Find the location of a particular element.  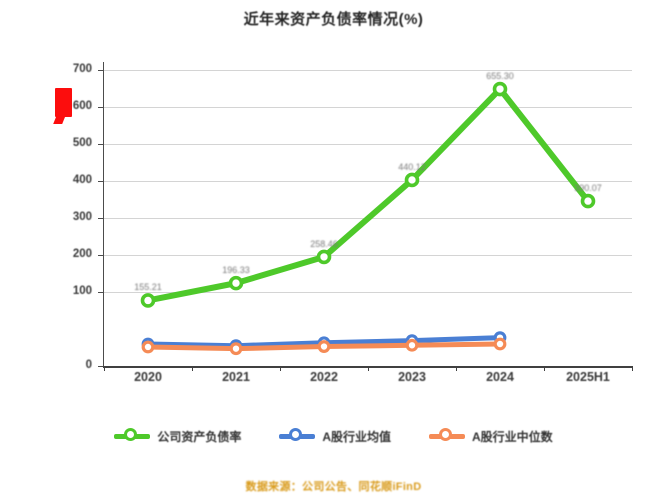

y-tick-label-500: 500 is located at coordinates (82, 143).